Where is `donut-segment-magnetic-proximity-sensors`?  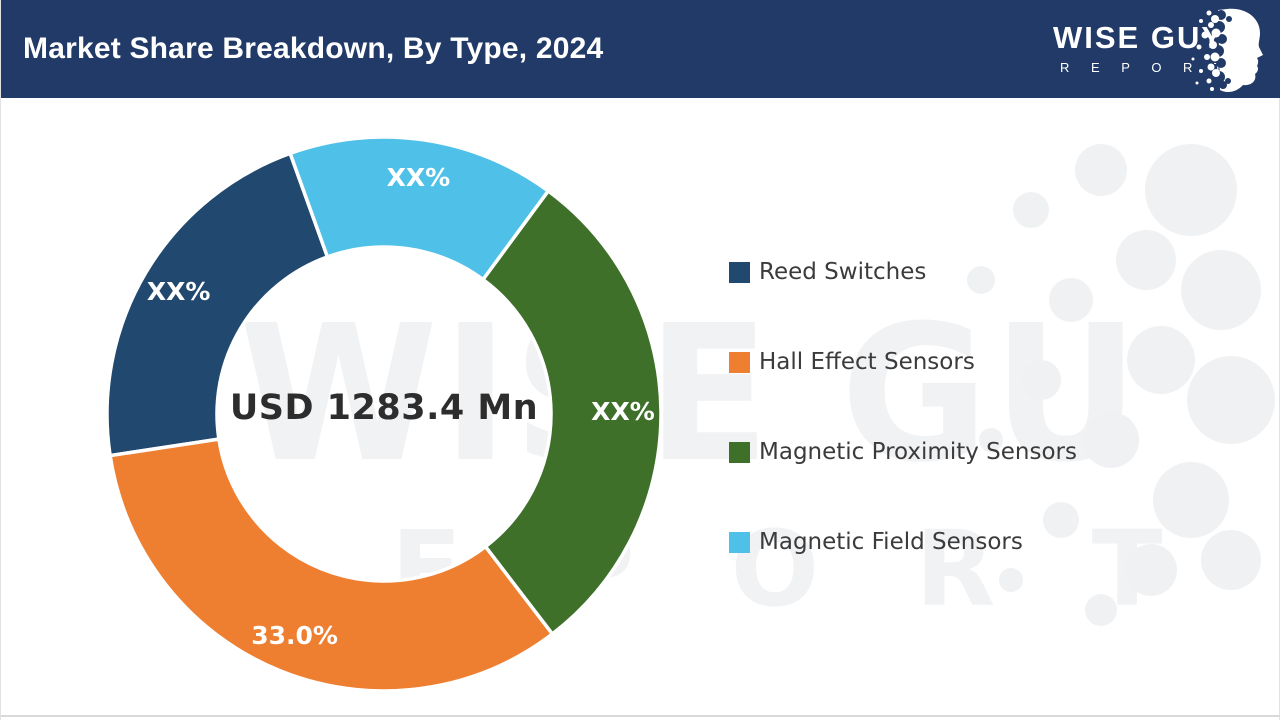 donut-segment-magnetic-proximity-sensors is located at coordinates (572, 412).